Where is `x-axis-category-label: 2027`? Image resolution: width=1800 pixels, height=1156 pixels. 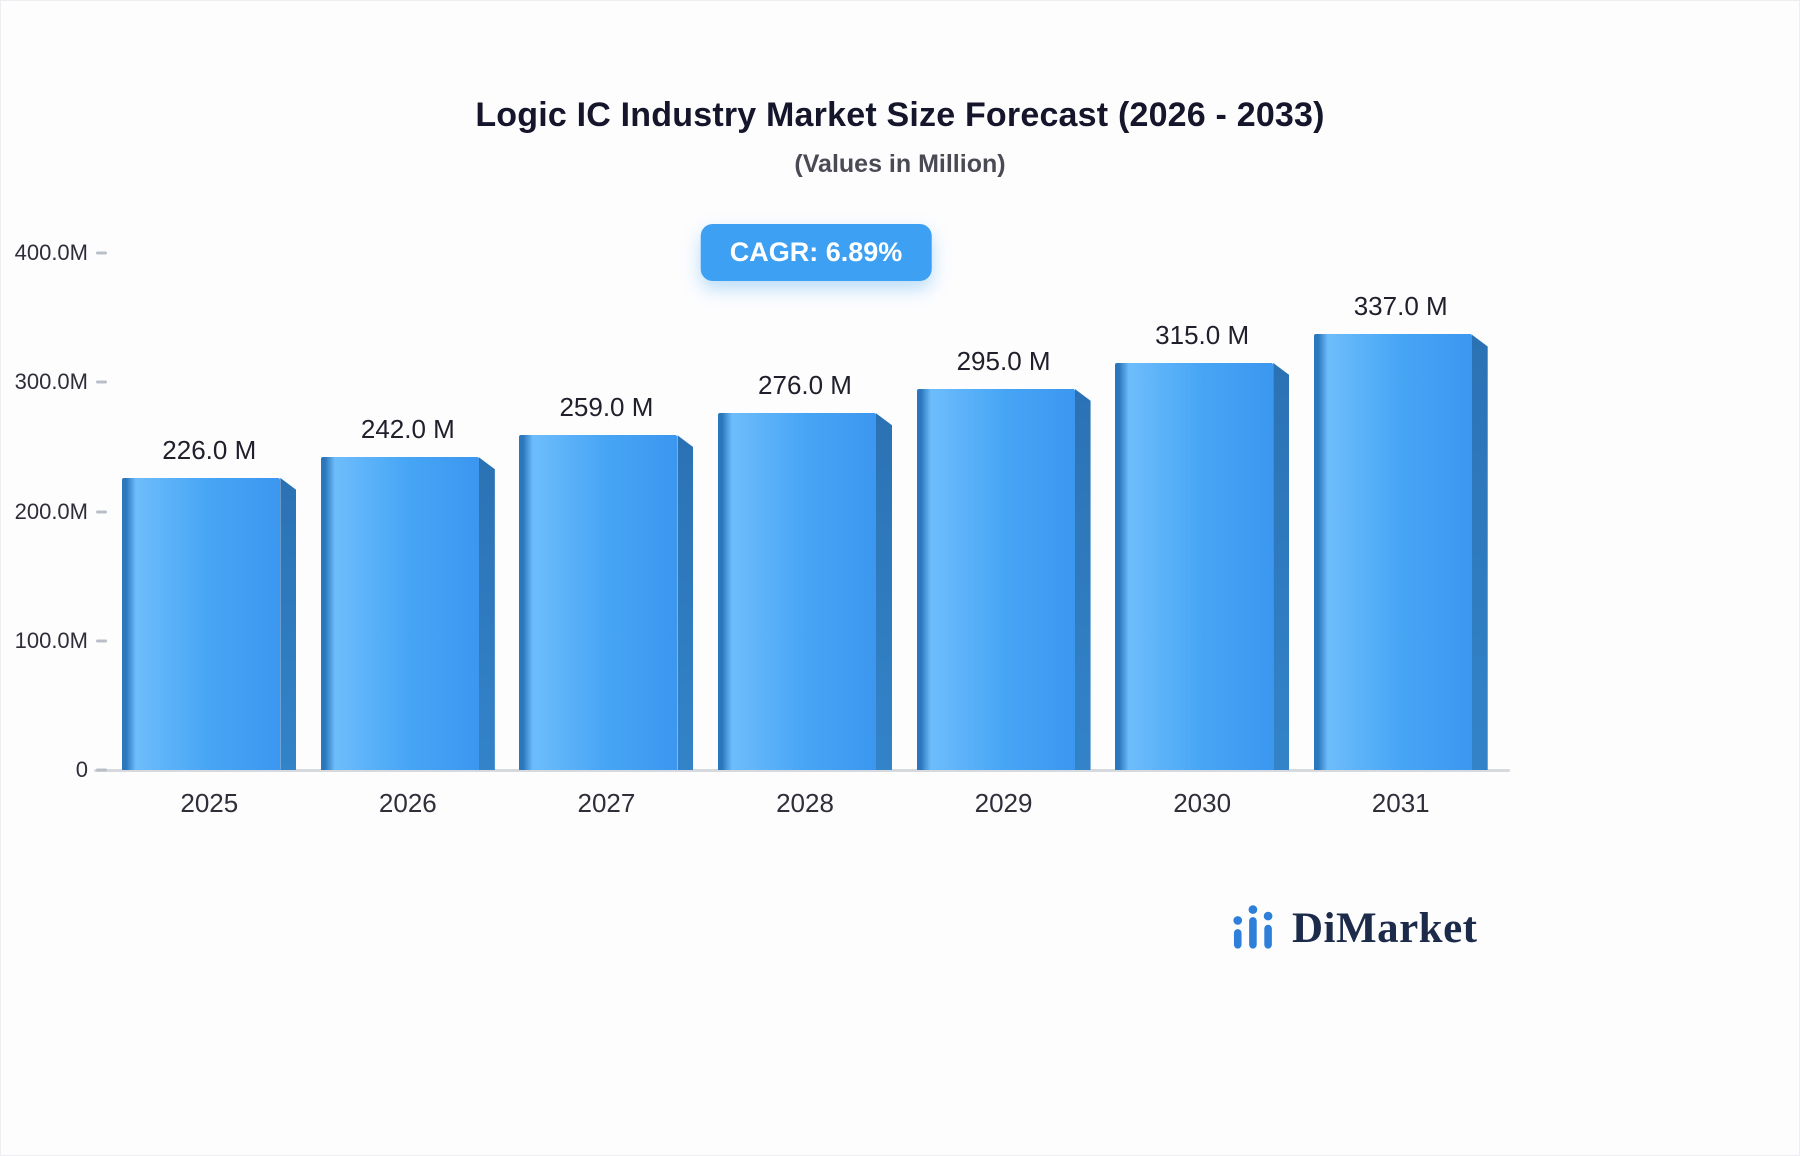 x-axis-category-label: 2027 is located at coordinates (606, 803).